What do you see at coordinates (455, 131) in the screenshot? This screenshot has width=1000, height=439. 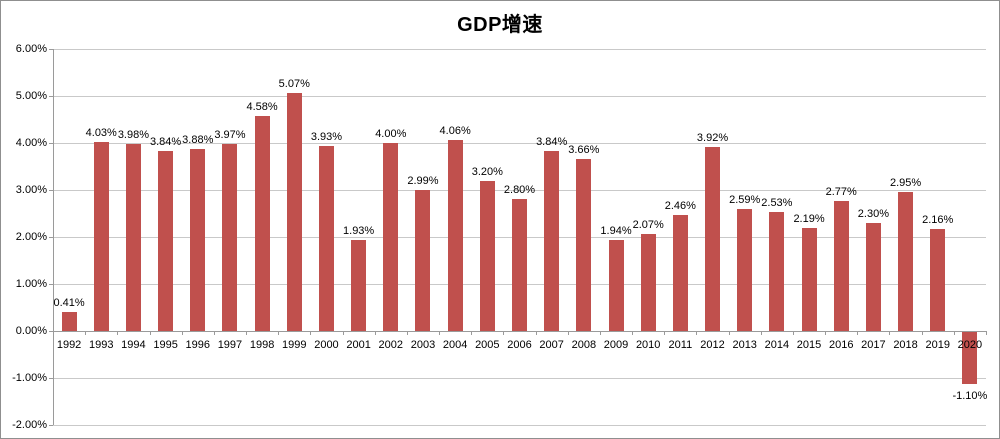 I see `bar-value-label-2004: 4.06%` at bounding box center [455, 131].